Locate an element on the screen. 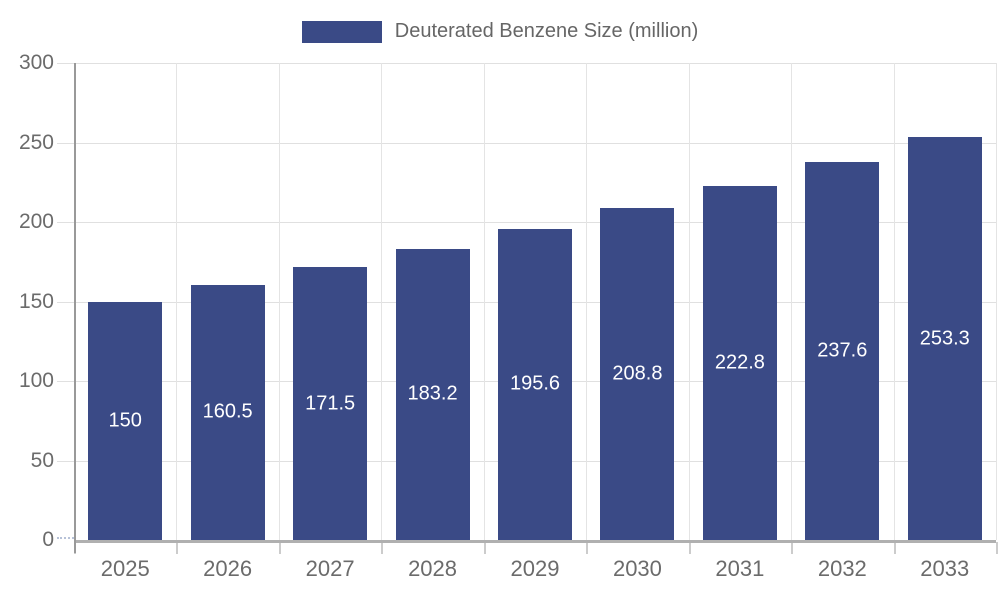 This screenshot has height=600, width=1000. bar-2030: 208.8 is located at coordinates (637, 374).